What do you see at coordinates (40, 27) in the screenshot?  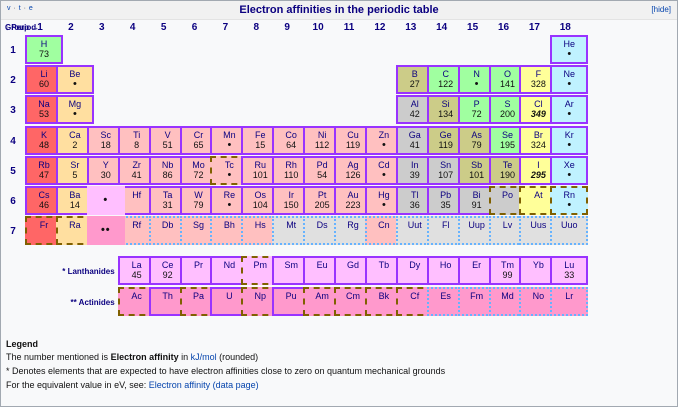 I see `group-number-1: 1` at bounding box center [40, 27].